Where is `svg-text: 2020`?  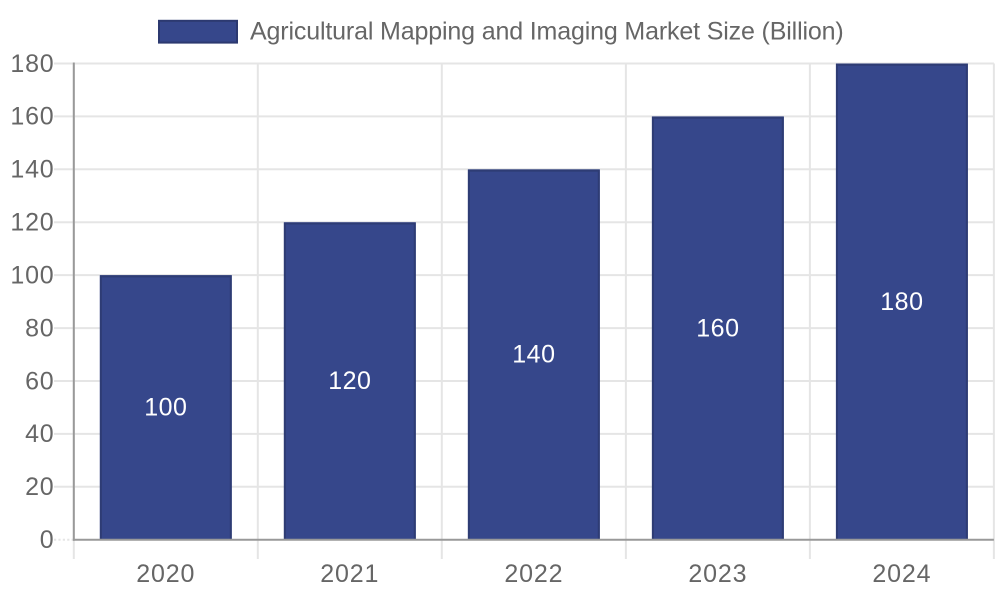
svg-text: 2020 is located at coordinates (165, 574).